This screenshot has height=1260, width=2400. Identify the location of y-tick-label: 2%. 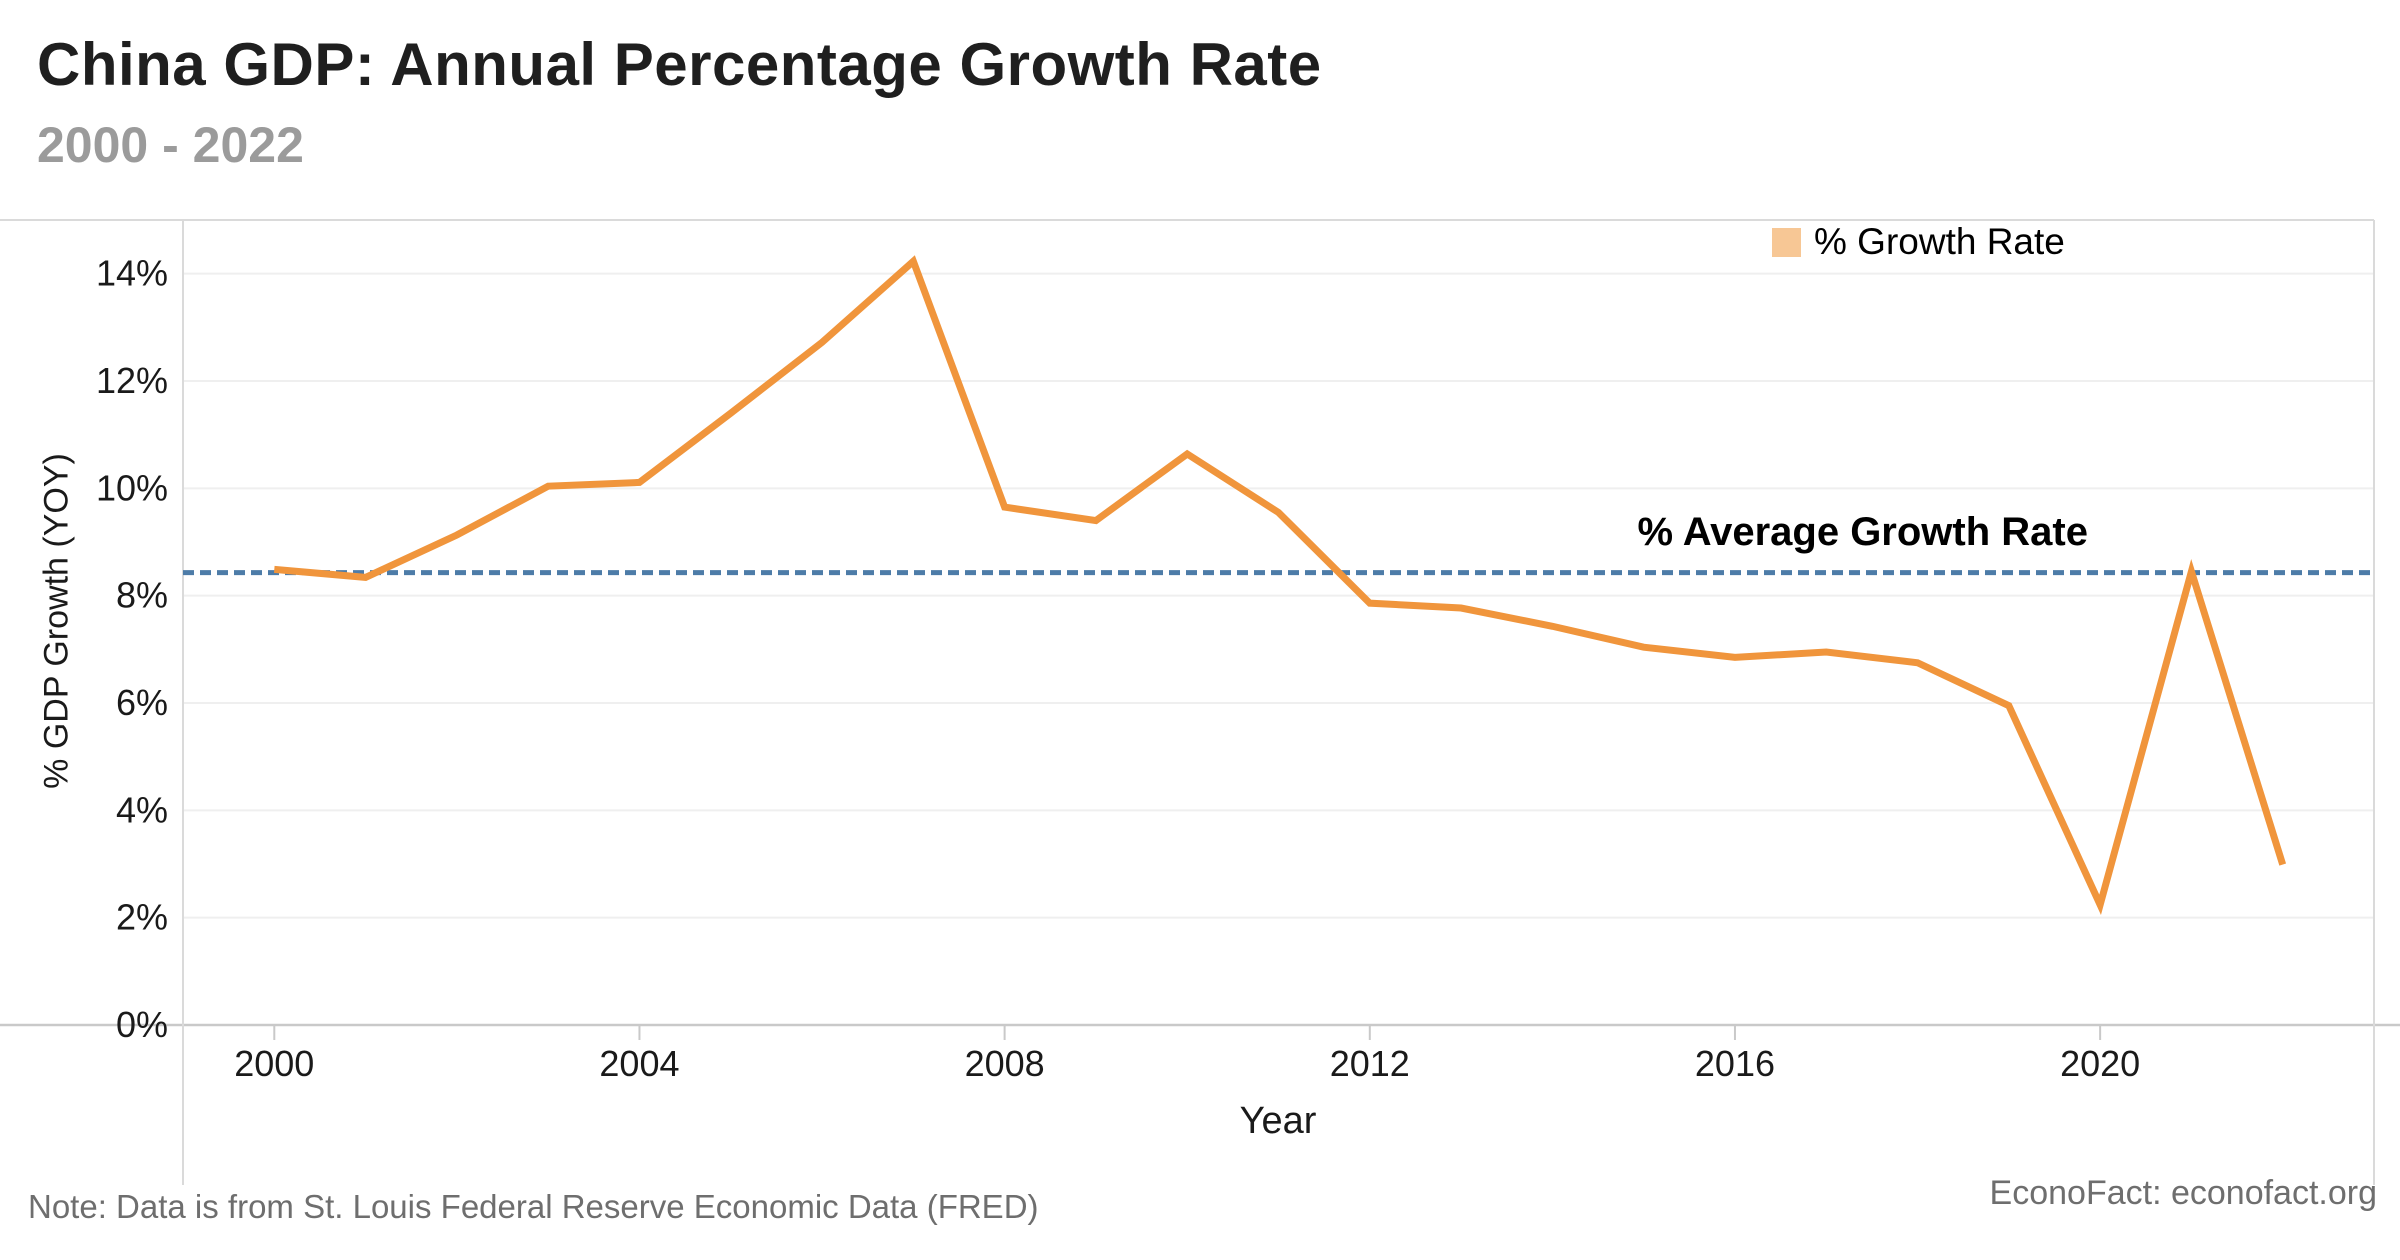
(142, 917).